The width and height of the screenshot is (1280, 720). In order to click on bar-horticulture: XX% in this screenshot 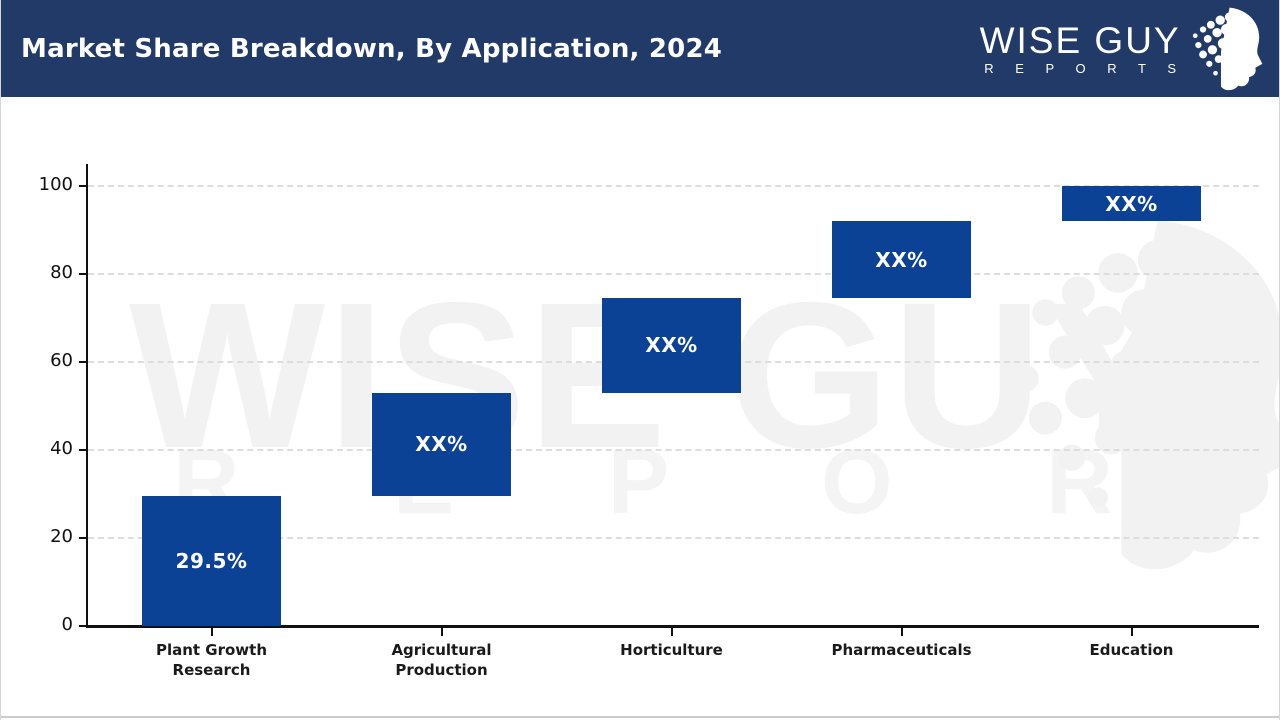, I will do `click(671, 345)`.